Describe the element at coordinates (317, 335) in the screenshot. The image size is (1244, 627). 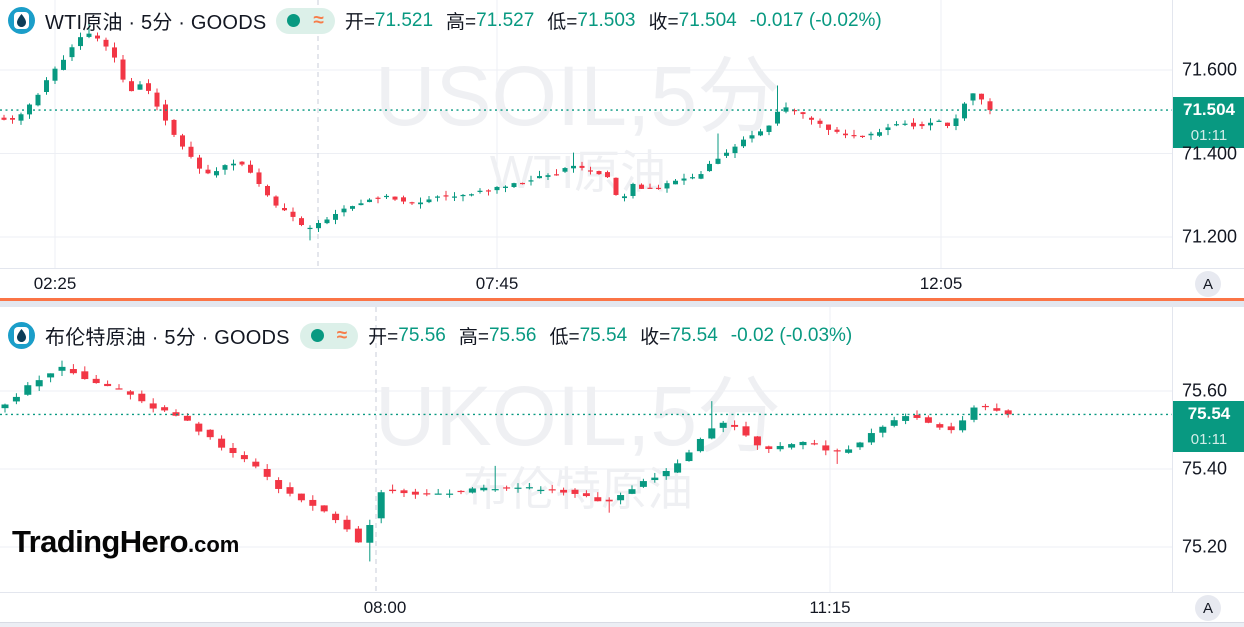
I see `market-status-dot-icon` at that location.